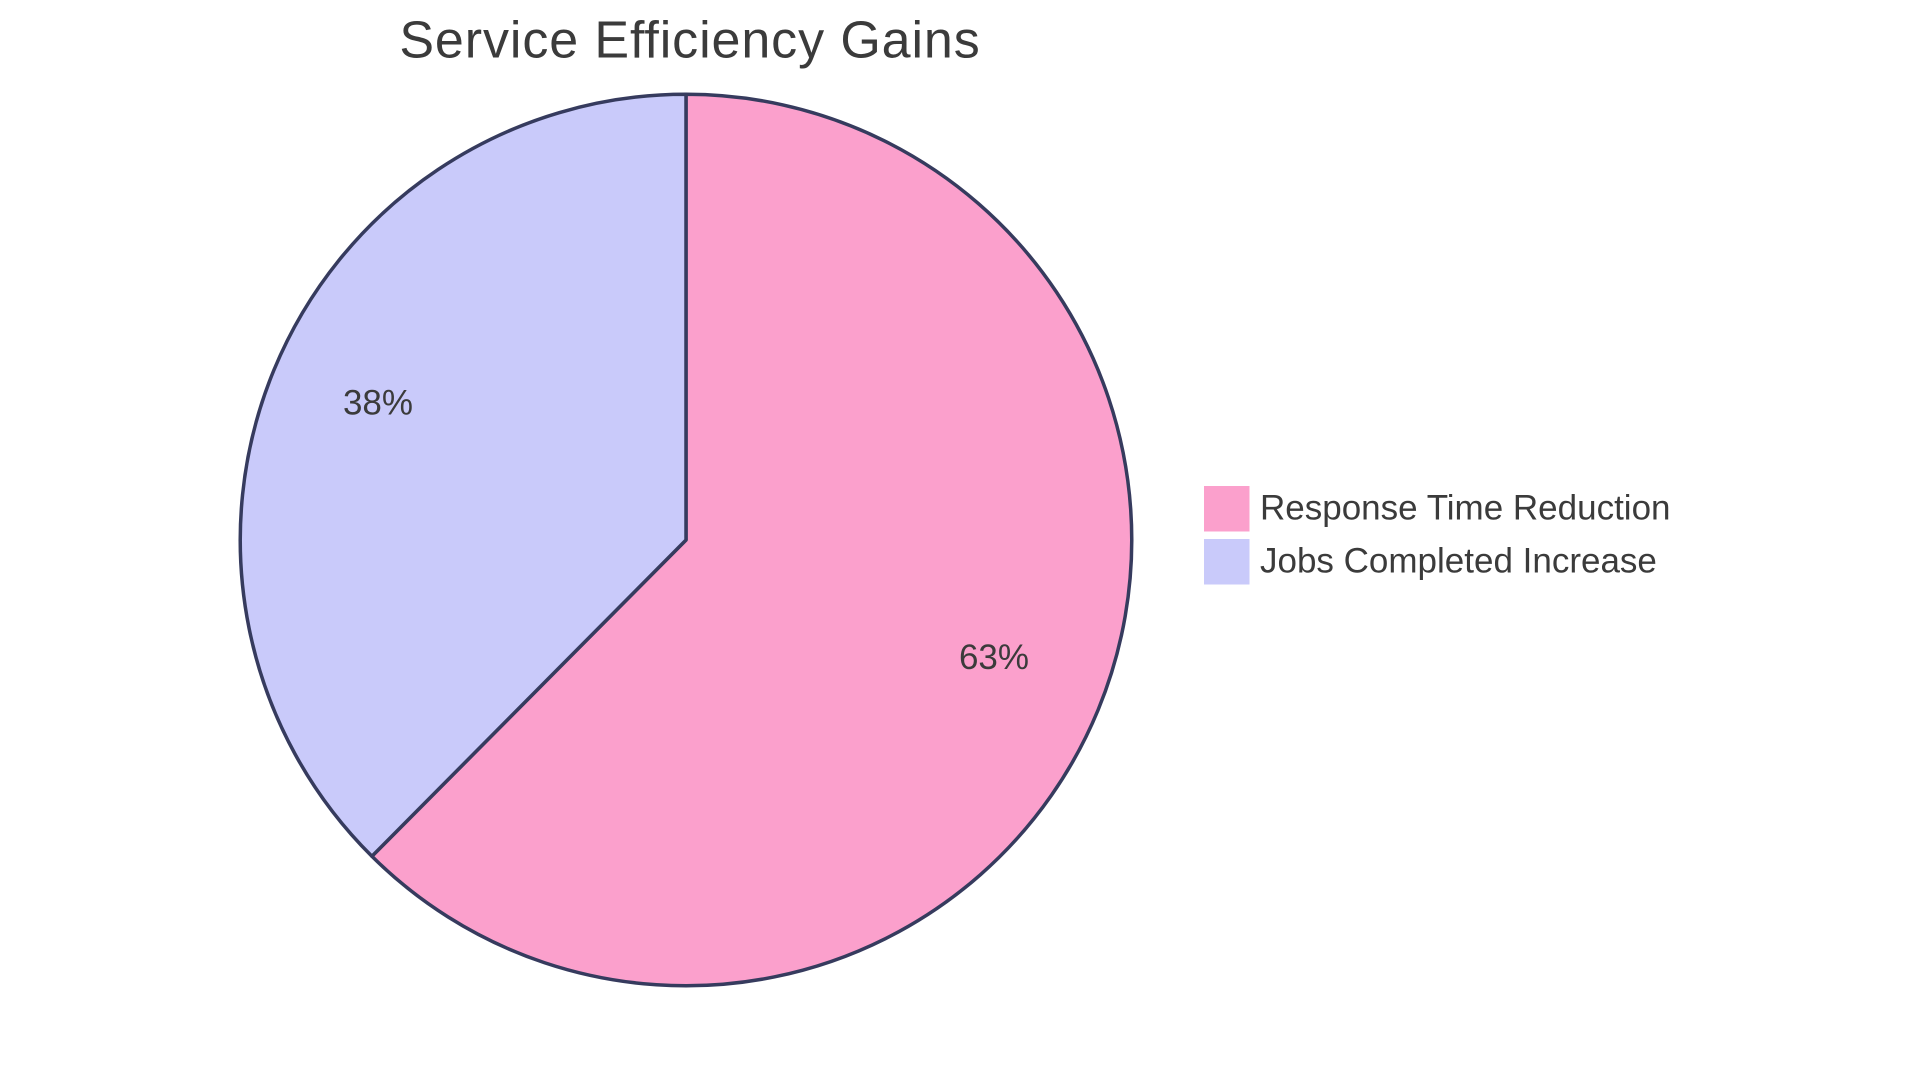  I want to click on svg-text: 38%, so click(378, 403).